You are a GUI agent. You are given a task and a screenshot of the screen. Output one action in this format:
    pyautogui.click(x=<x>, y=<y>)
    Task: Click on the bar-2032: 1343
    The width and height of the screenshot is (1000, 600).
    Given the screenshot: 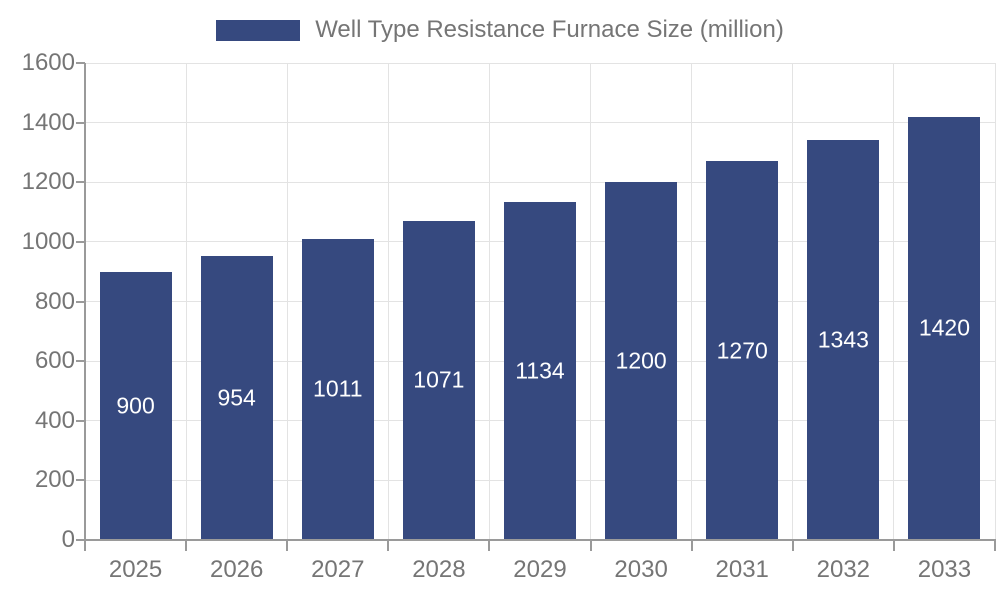 What is the action you would take?
    pyautogui.click(x=843, y=339)
    